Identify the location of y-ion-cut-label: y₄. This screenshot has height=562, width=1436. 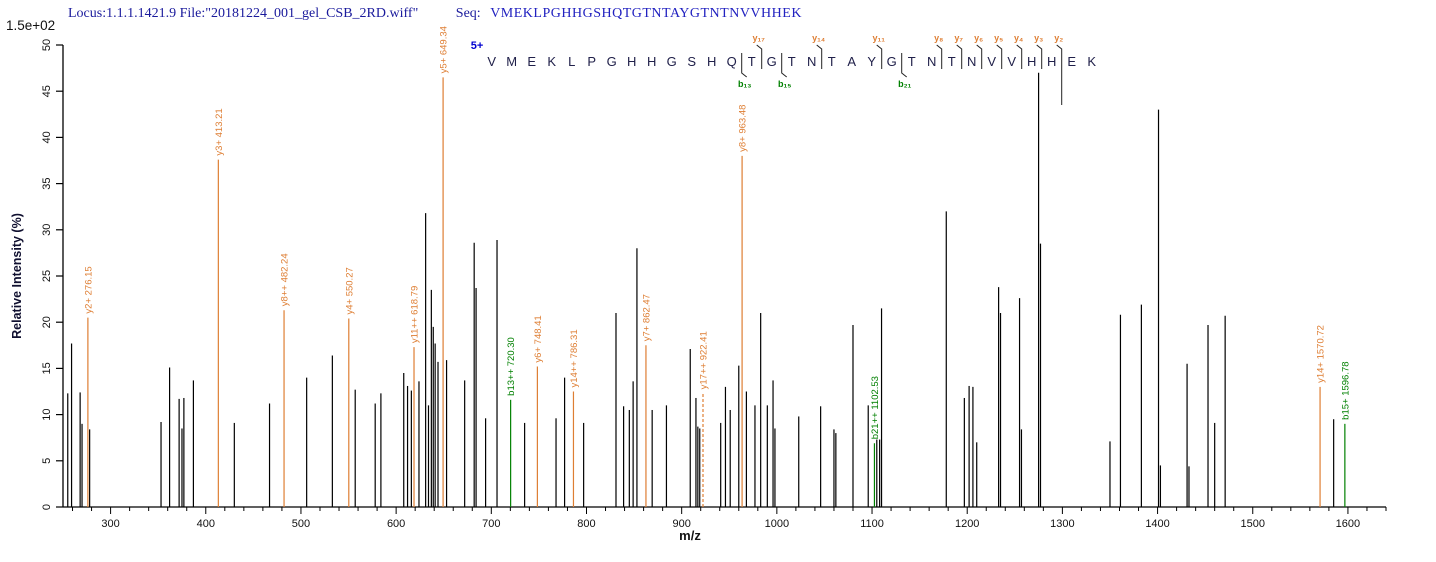
(1018, 38).